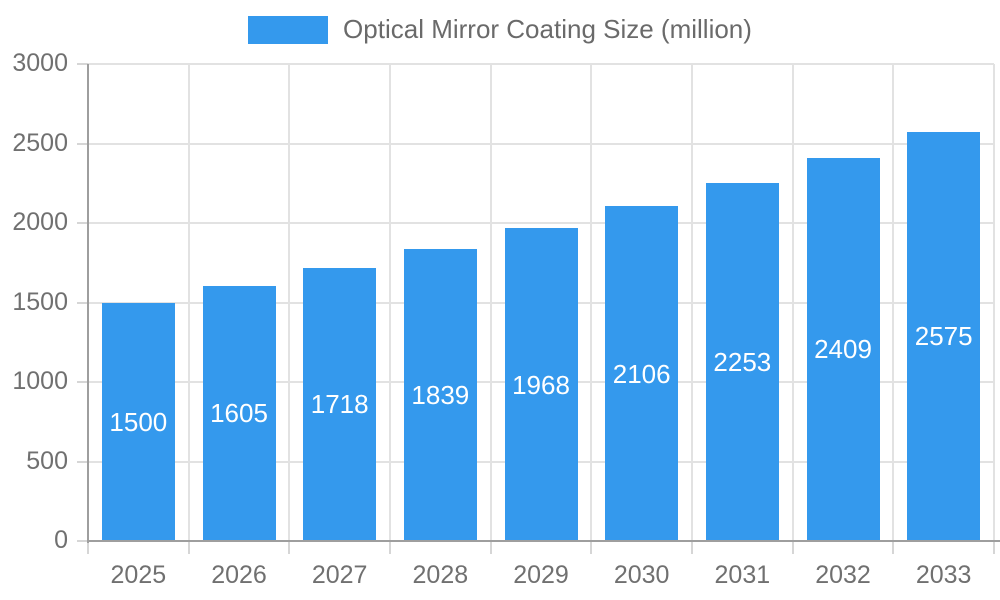 This screenshot has width=1000, height=600. What do you see at coordinates (543, 541) in the screenshot?
I see `x-axis-line` at bounding box center [543, 541].